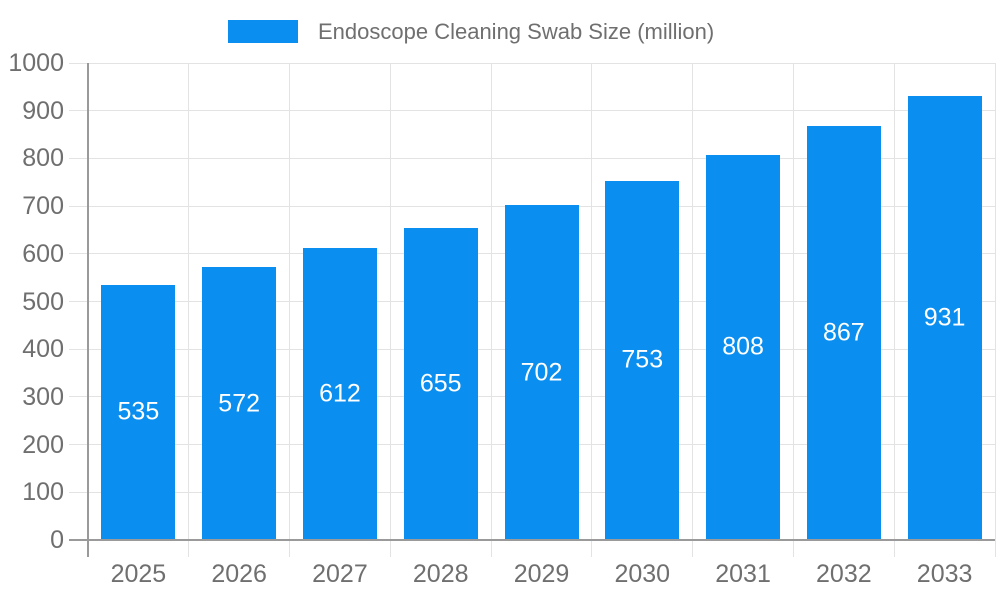 The height and width of the screenshot is (600, 1000). What do you see at coordinates (263, 31) in the screenshot?
I see `legend-swatch` at bounding box center [263, 31].